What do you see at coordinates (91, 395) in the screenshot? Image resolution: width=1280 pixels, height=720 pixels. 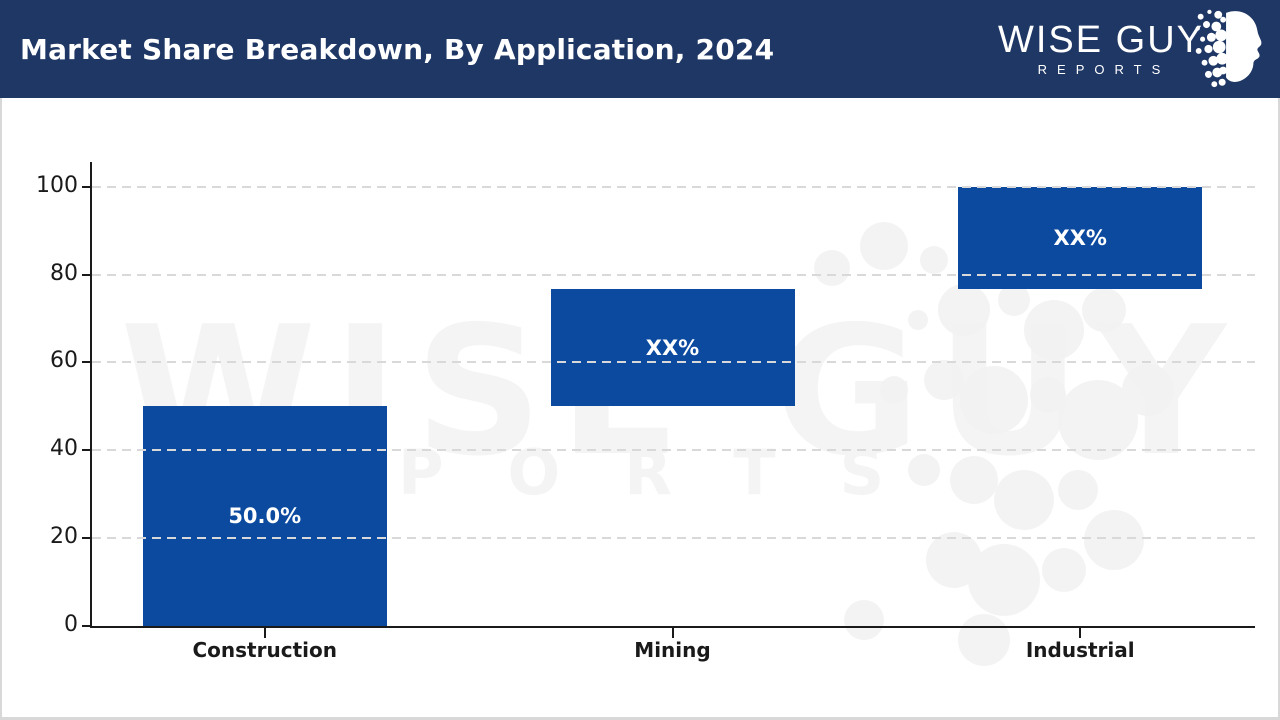 I see `y-axis` at bounding box center [91, 395].